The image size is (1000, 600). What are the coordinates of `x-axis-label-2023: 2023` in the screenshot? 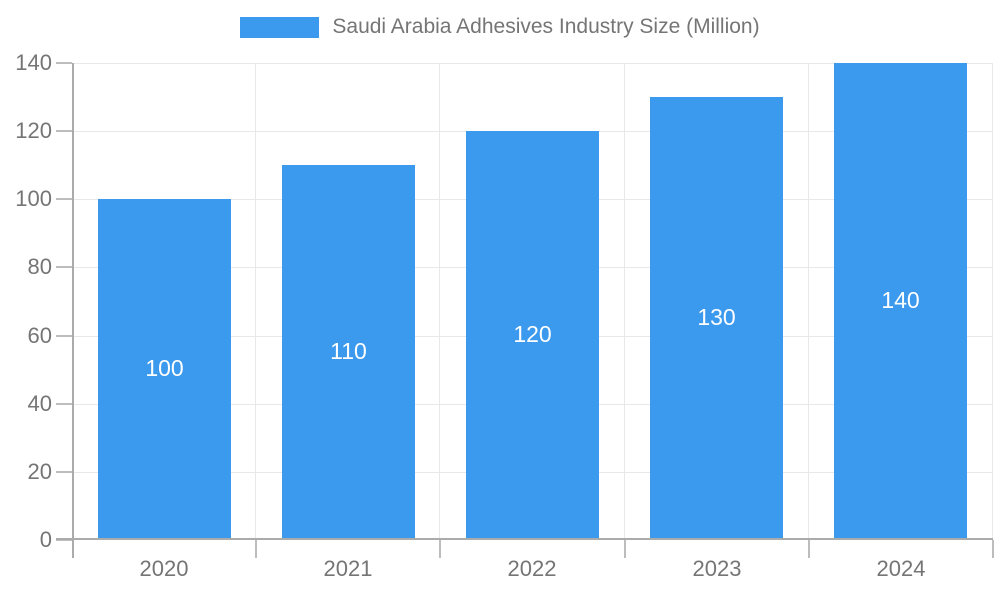 It's located at (717, 568).